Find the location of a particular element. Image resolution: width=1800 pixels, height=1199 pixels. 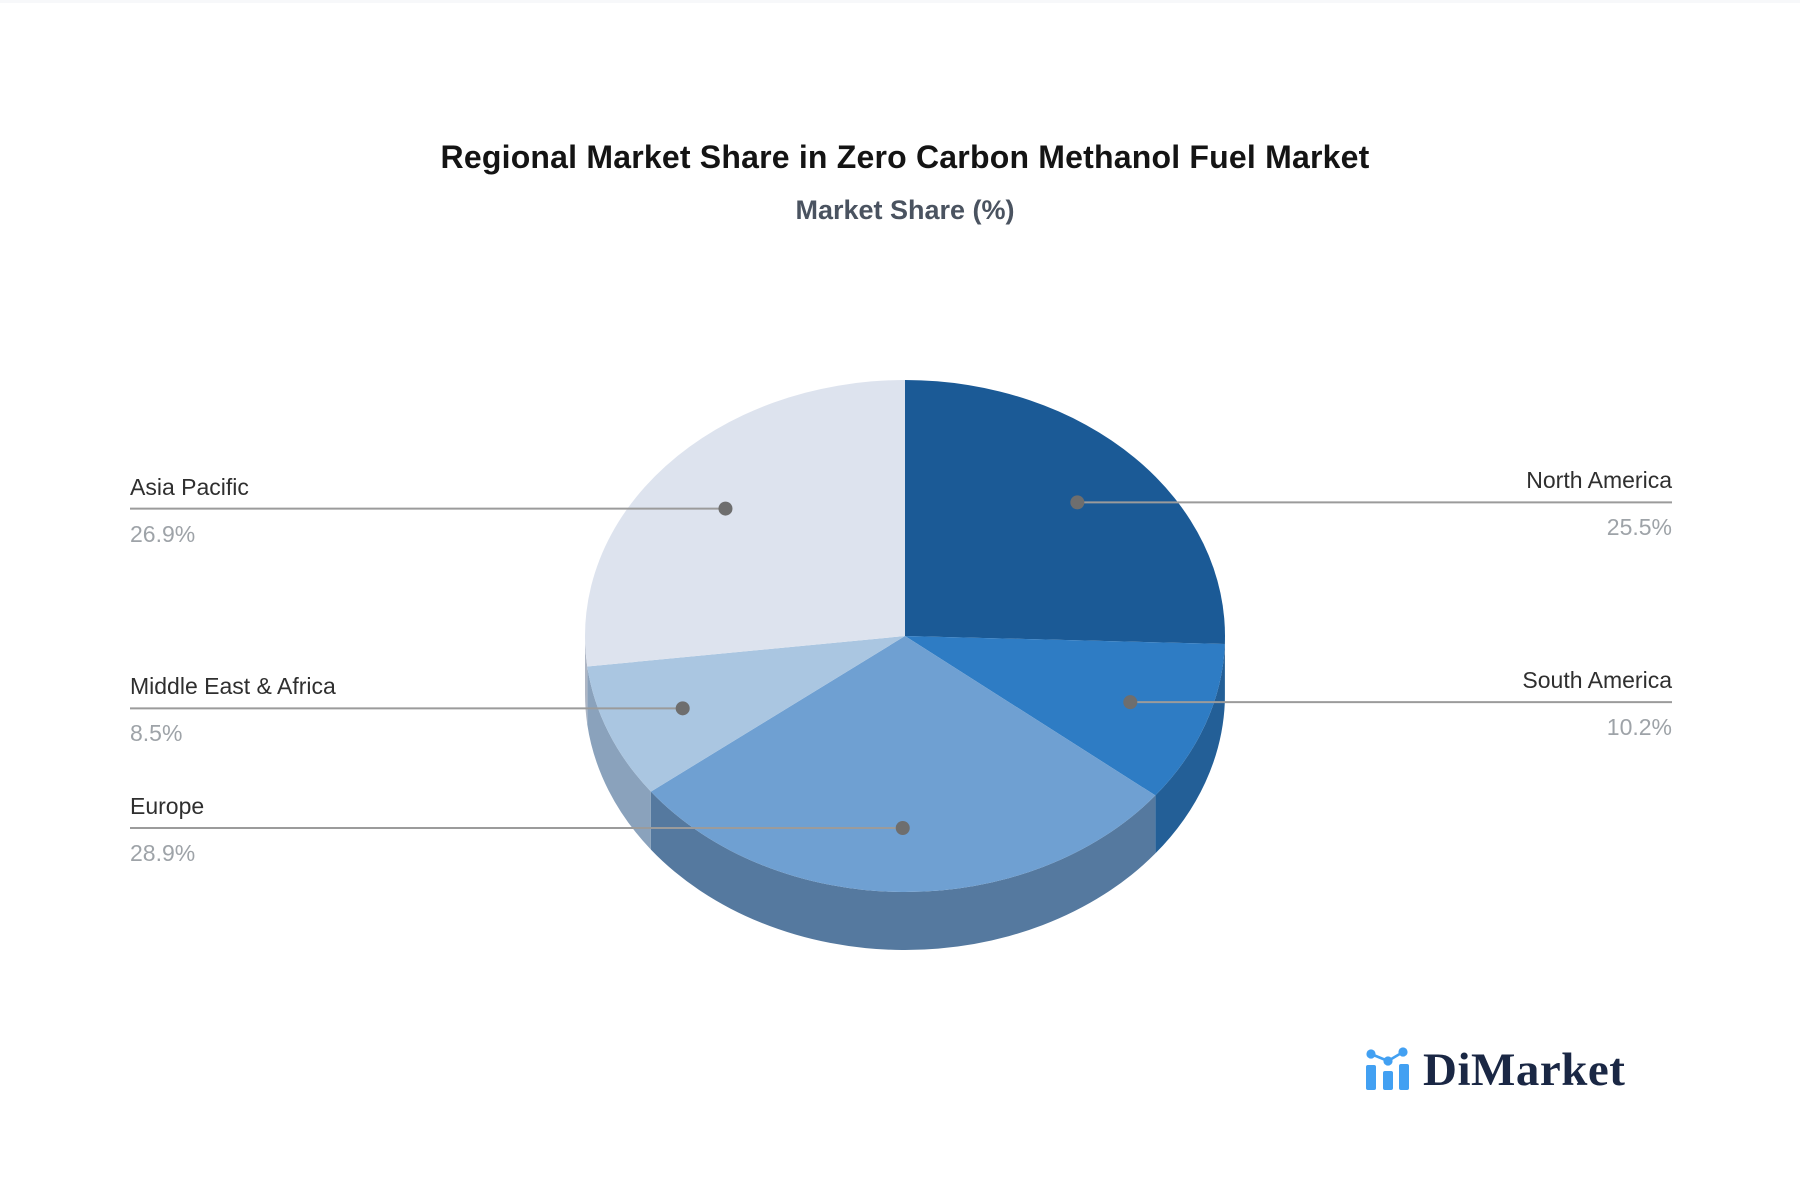

value-middle-east-africa: 8.5% is located at coordinates (156, 735).